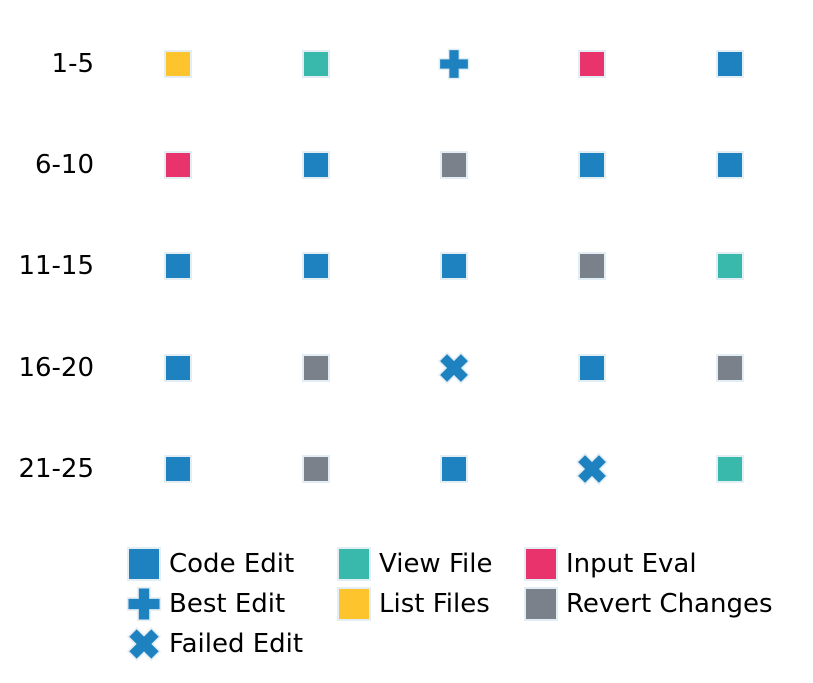 The width and height of the screenshot is (813, 683). I want to click on row-label: 16-20, so click(56, 368).